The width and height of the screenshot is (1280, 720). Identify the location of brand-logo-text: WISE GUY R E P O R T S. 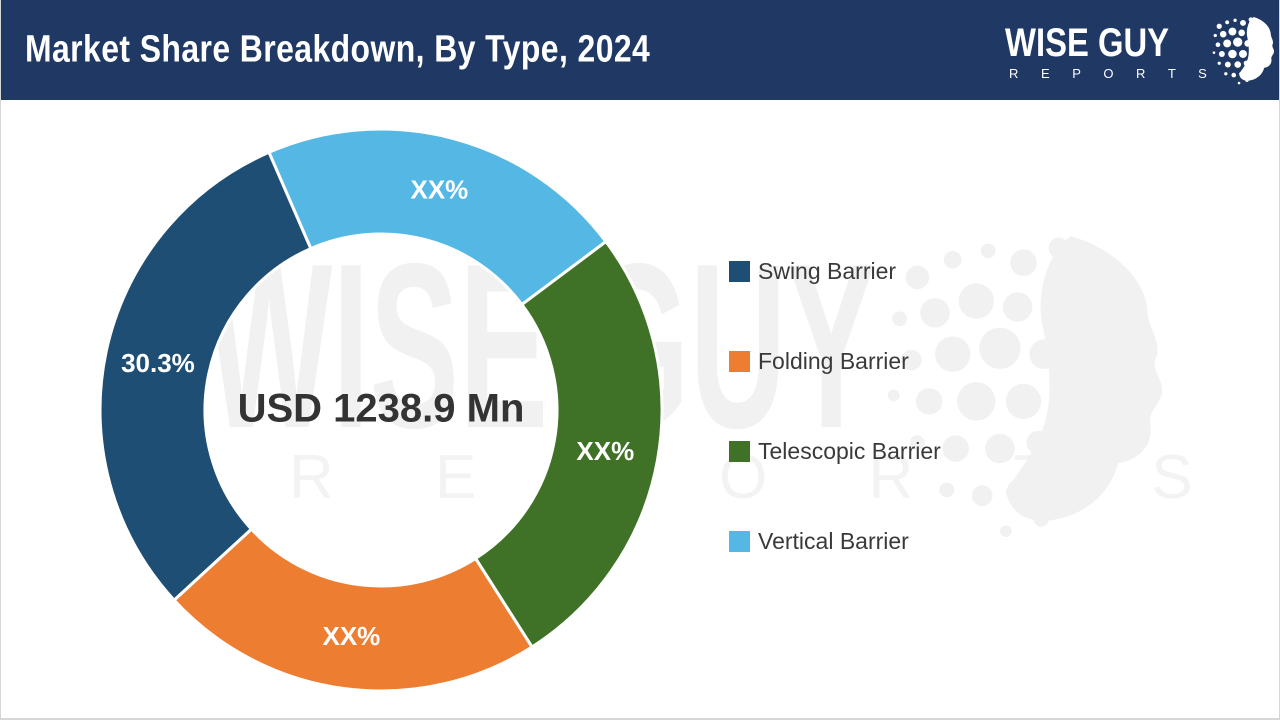
(1110, 52).